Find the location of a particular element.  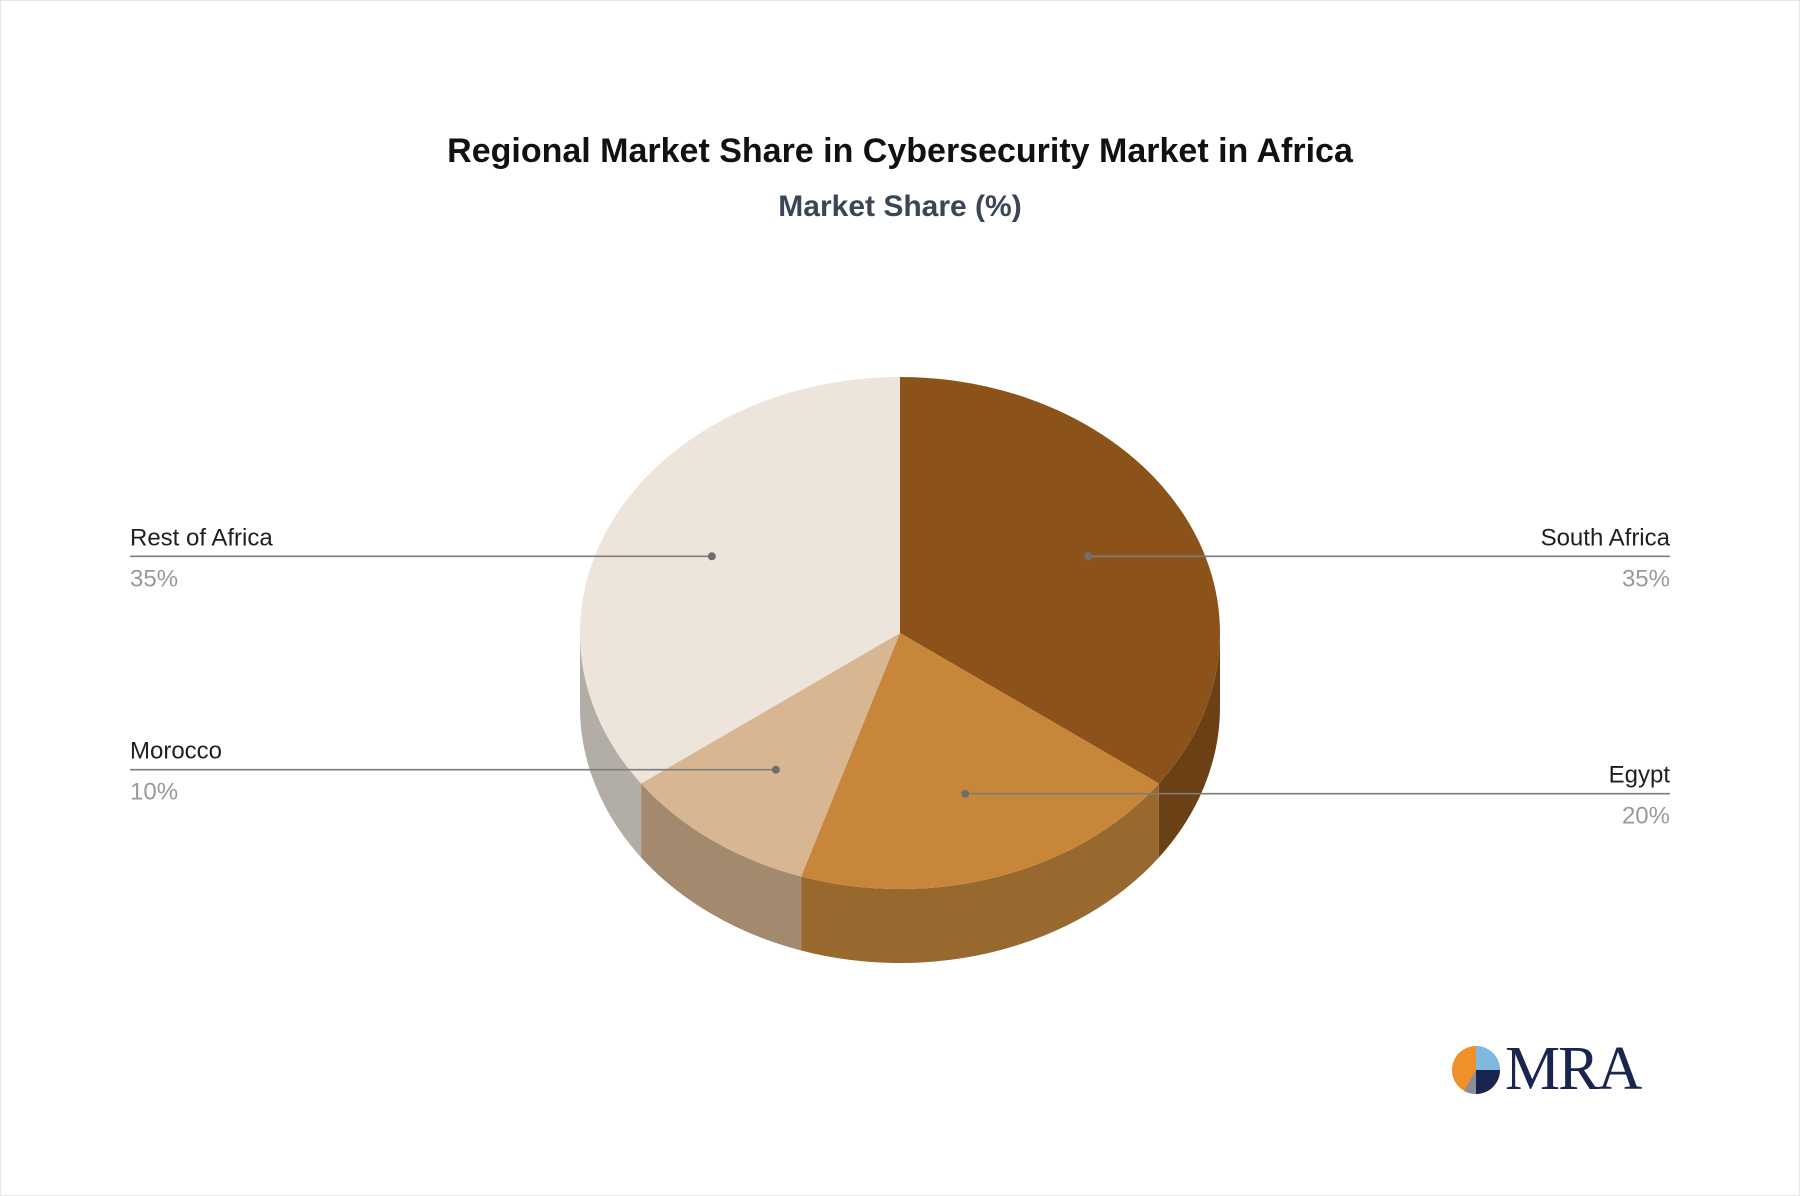

mra-logo: MRA is located at coordinates (1546, 1069).